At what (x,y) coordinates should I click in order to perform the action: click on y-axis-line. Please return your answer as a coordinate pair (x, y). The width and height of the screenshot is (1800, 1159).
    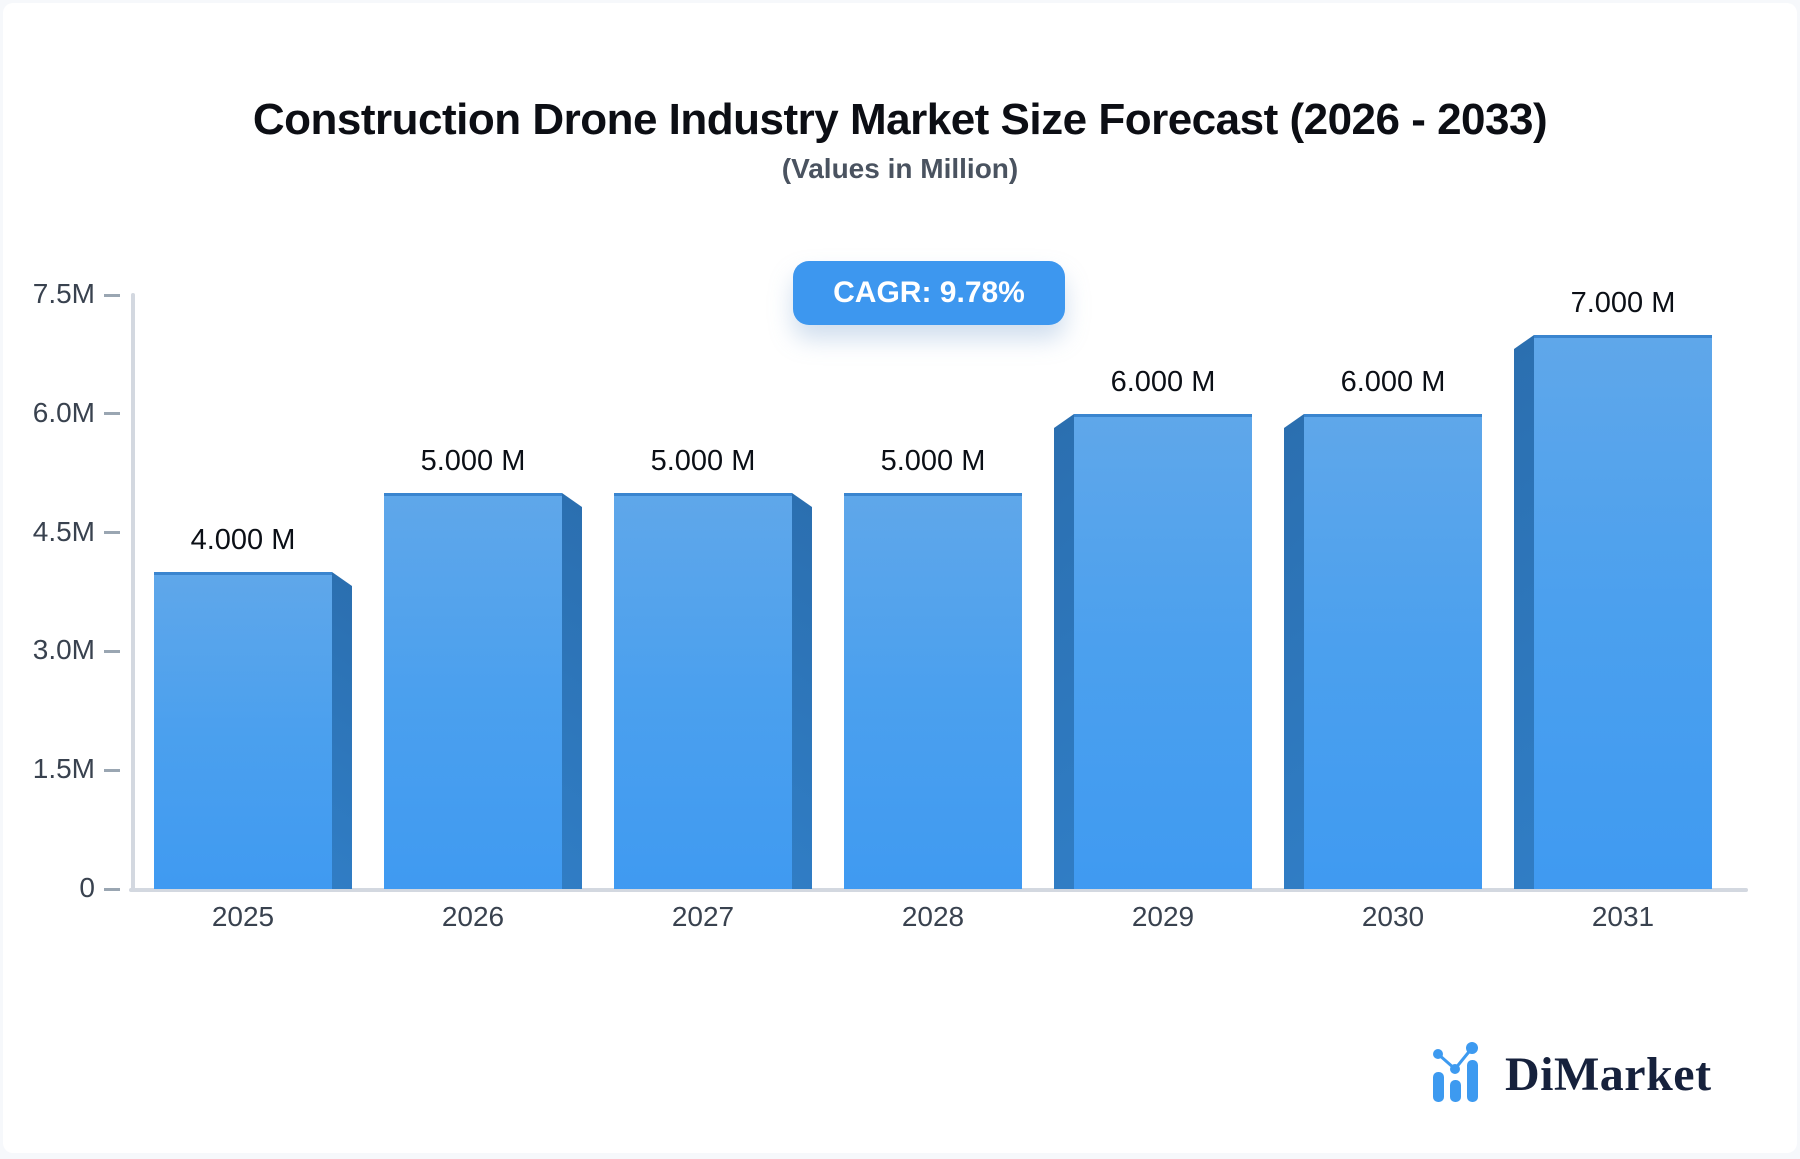
    Looking at the image, I should click on (133, 592).